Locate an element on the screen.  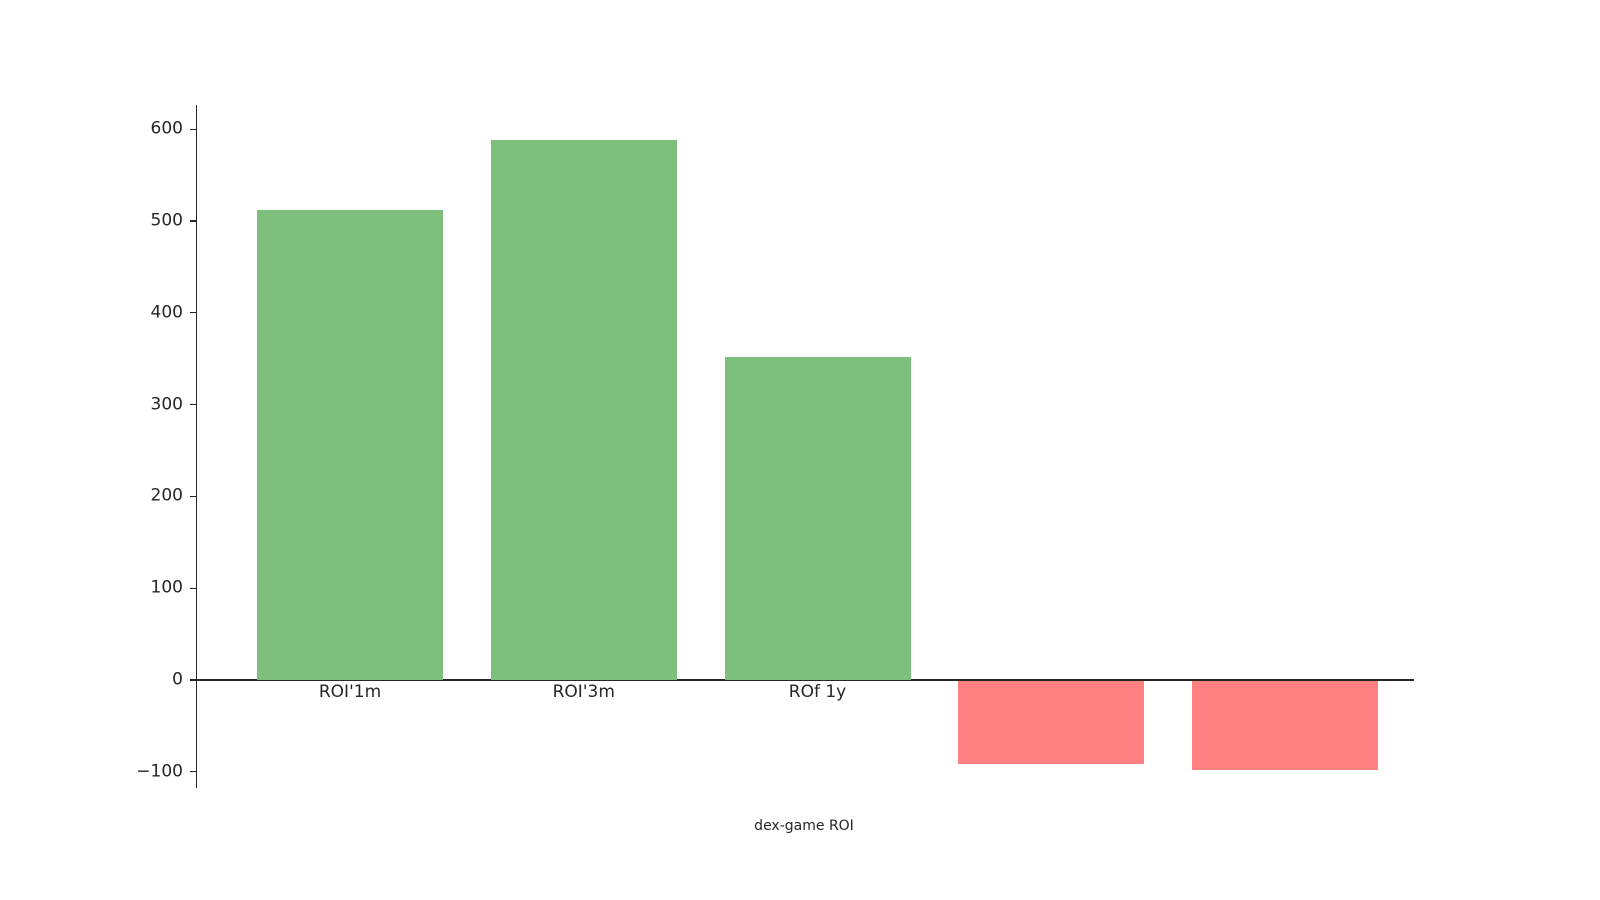
y-tick-label: 400 is located at coordinates (166, 312).